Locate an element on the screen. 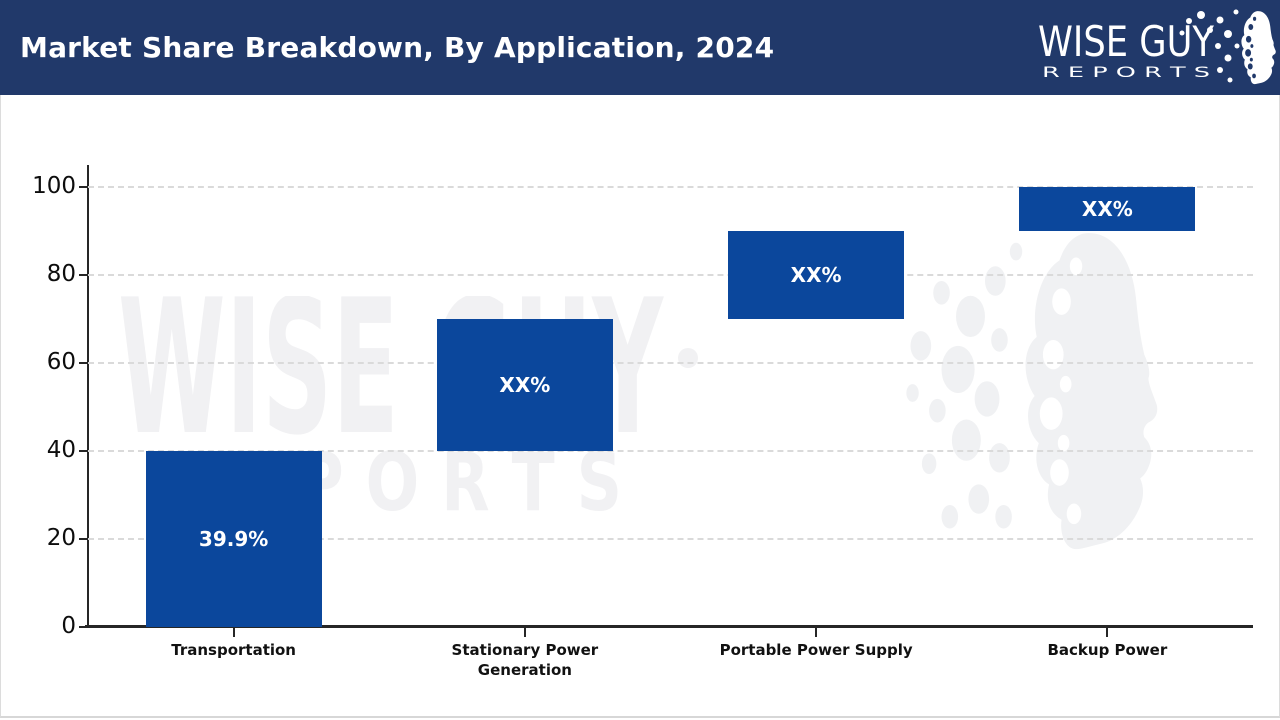  bar-backup-power: XX% is located at coordinates (1107, 209).